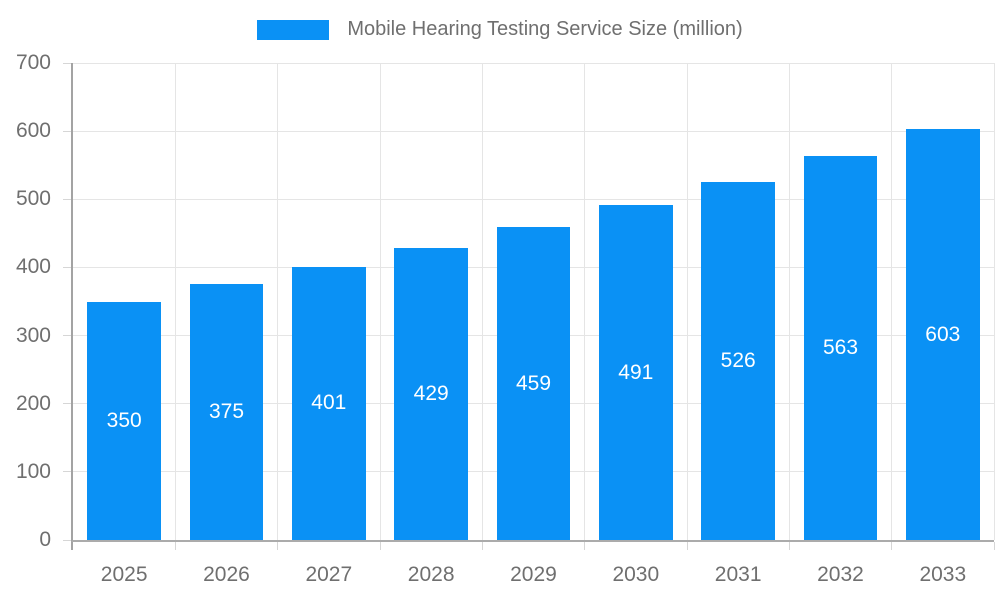 The image size is (1000, 600). I want to click on x-tick-label: 2029, so click(533, 574).